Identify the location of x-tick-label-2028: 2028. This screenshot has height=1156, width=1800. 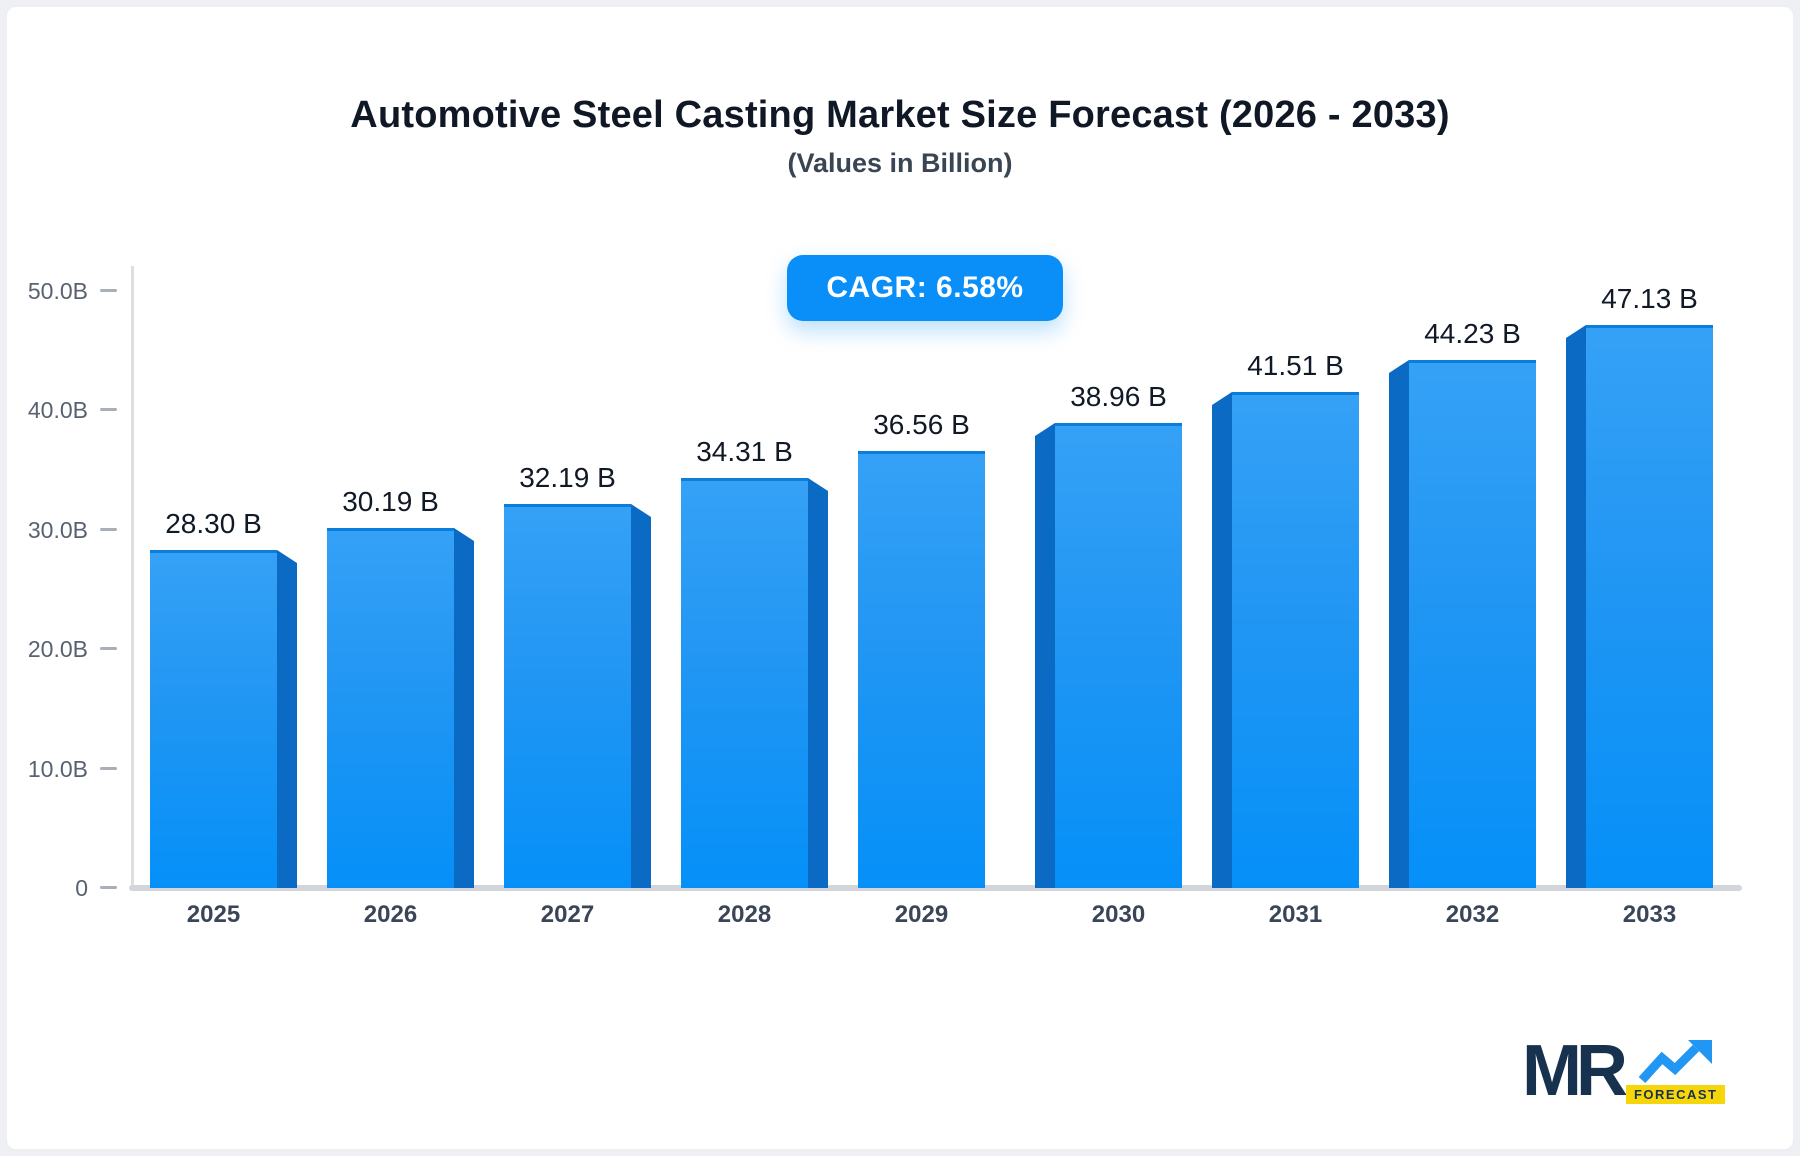
(744, 914).